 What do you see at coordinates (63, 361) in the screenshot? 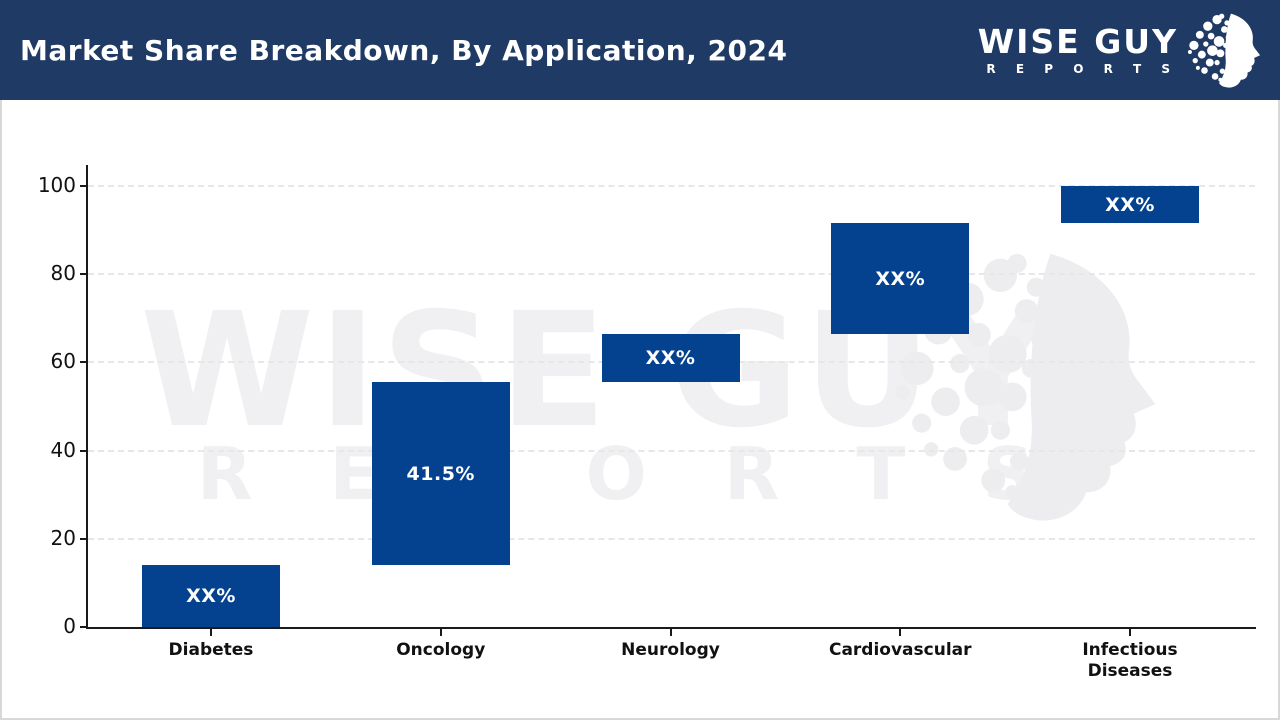
I see `y-tick-label: 60` at bounding box center [63, 361].